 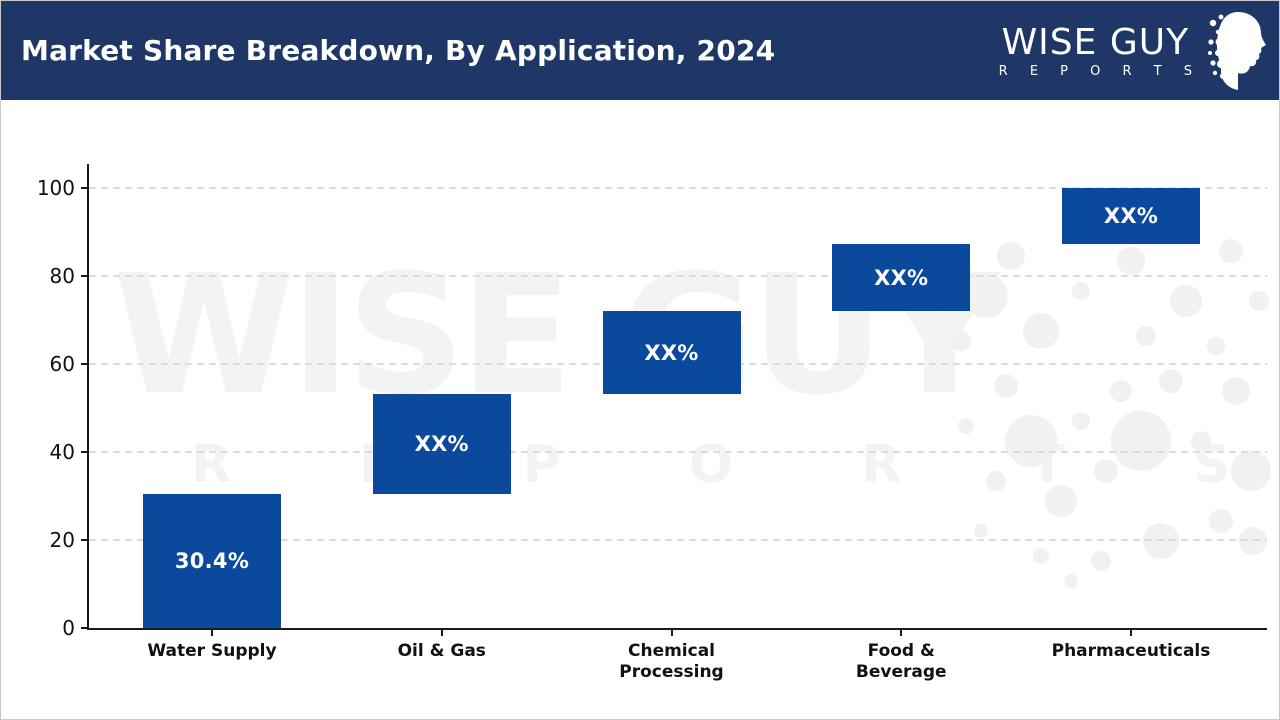 What do you see at coordinates (441, 651) in the screenshot?
I see `x-tick-label-oil-gas: Oil & Gas` at bounding box center [441, 651].